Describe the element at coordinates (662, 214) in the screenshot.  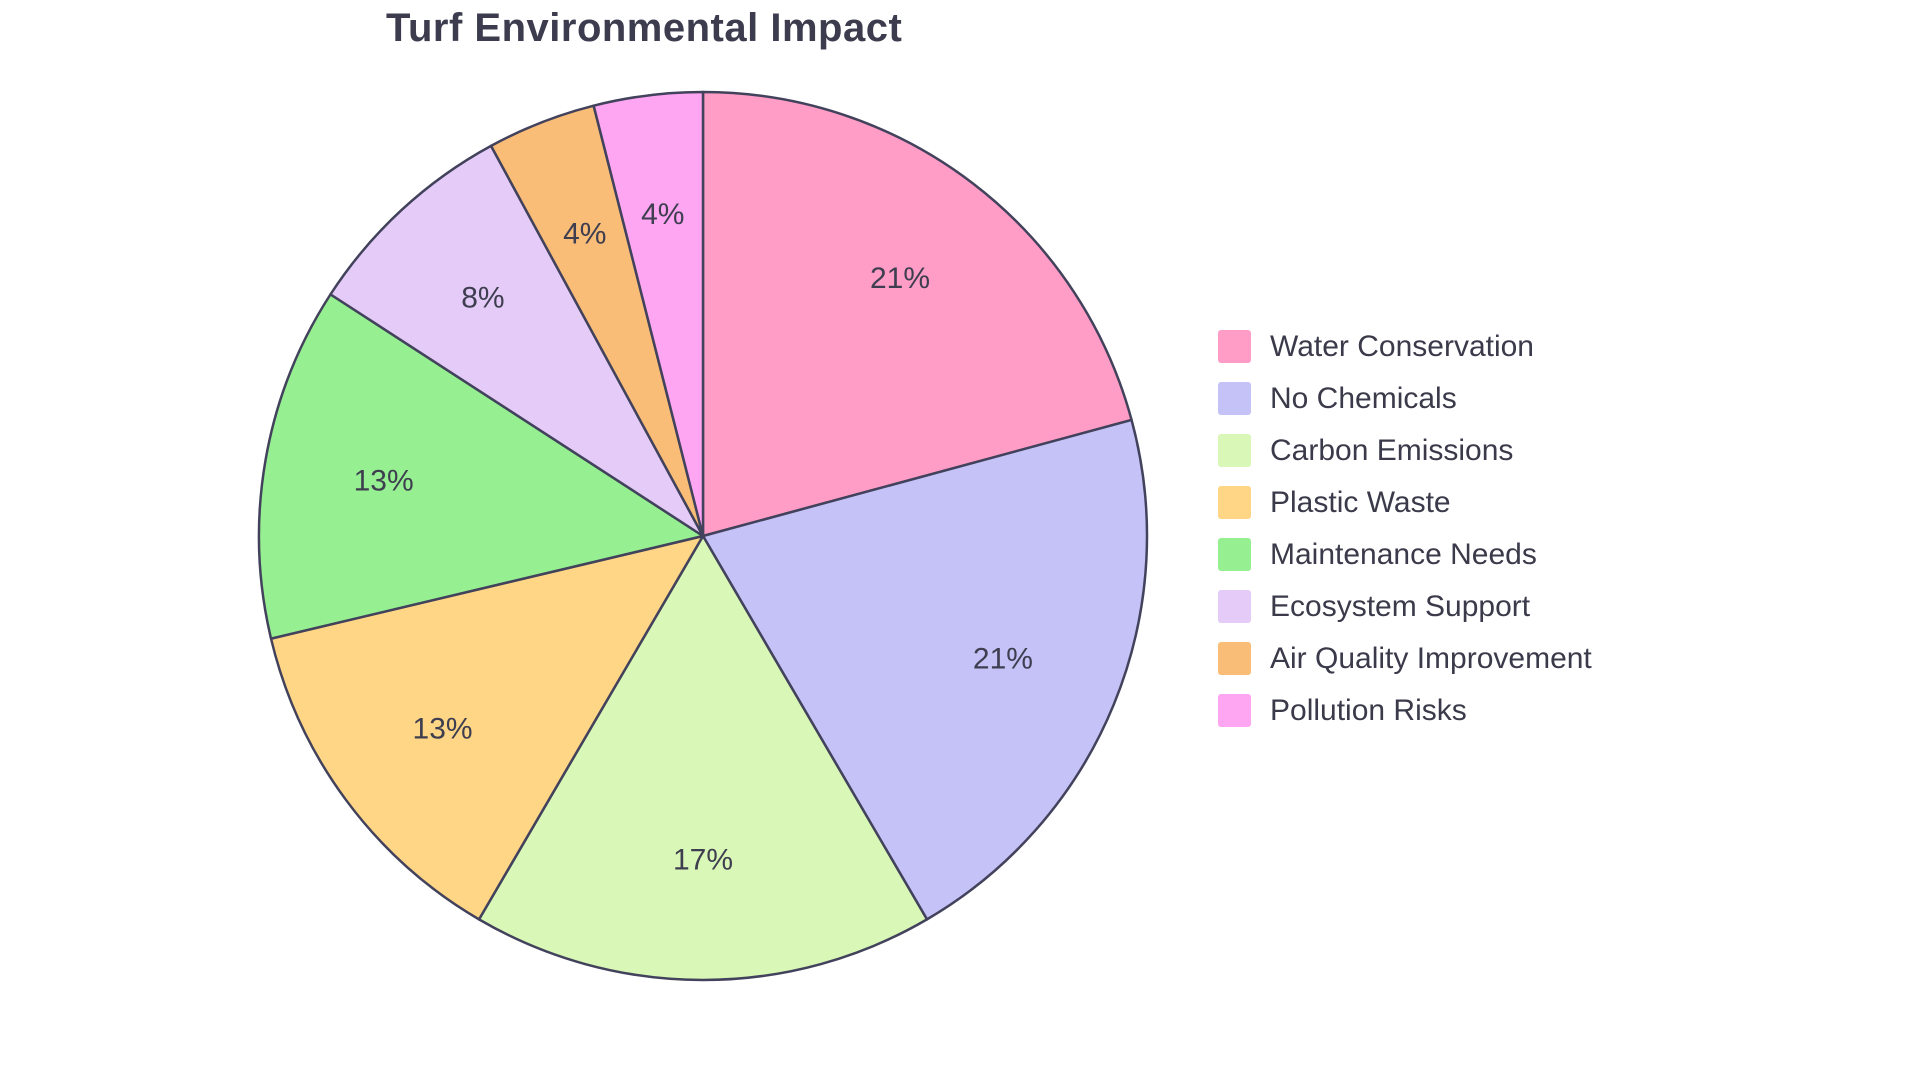
I see `slice-percent-label-pollution-risks: 4%` at that location.